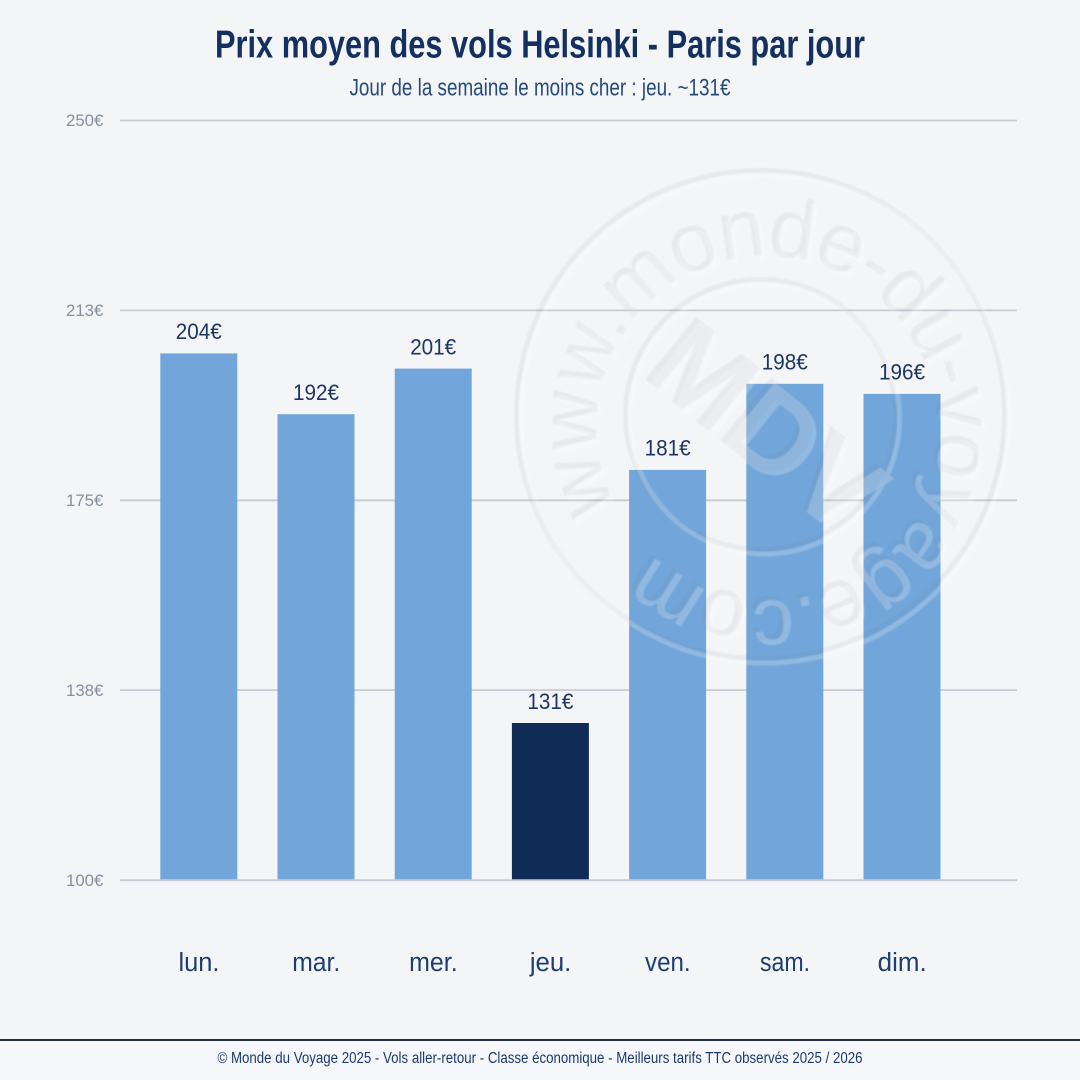 This screenshot has height=1080, width=1080. Describe the element at coordinates (902, 372) in the screenshot. I see `svg-text: 196€` at that location.